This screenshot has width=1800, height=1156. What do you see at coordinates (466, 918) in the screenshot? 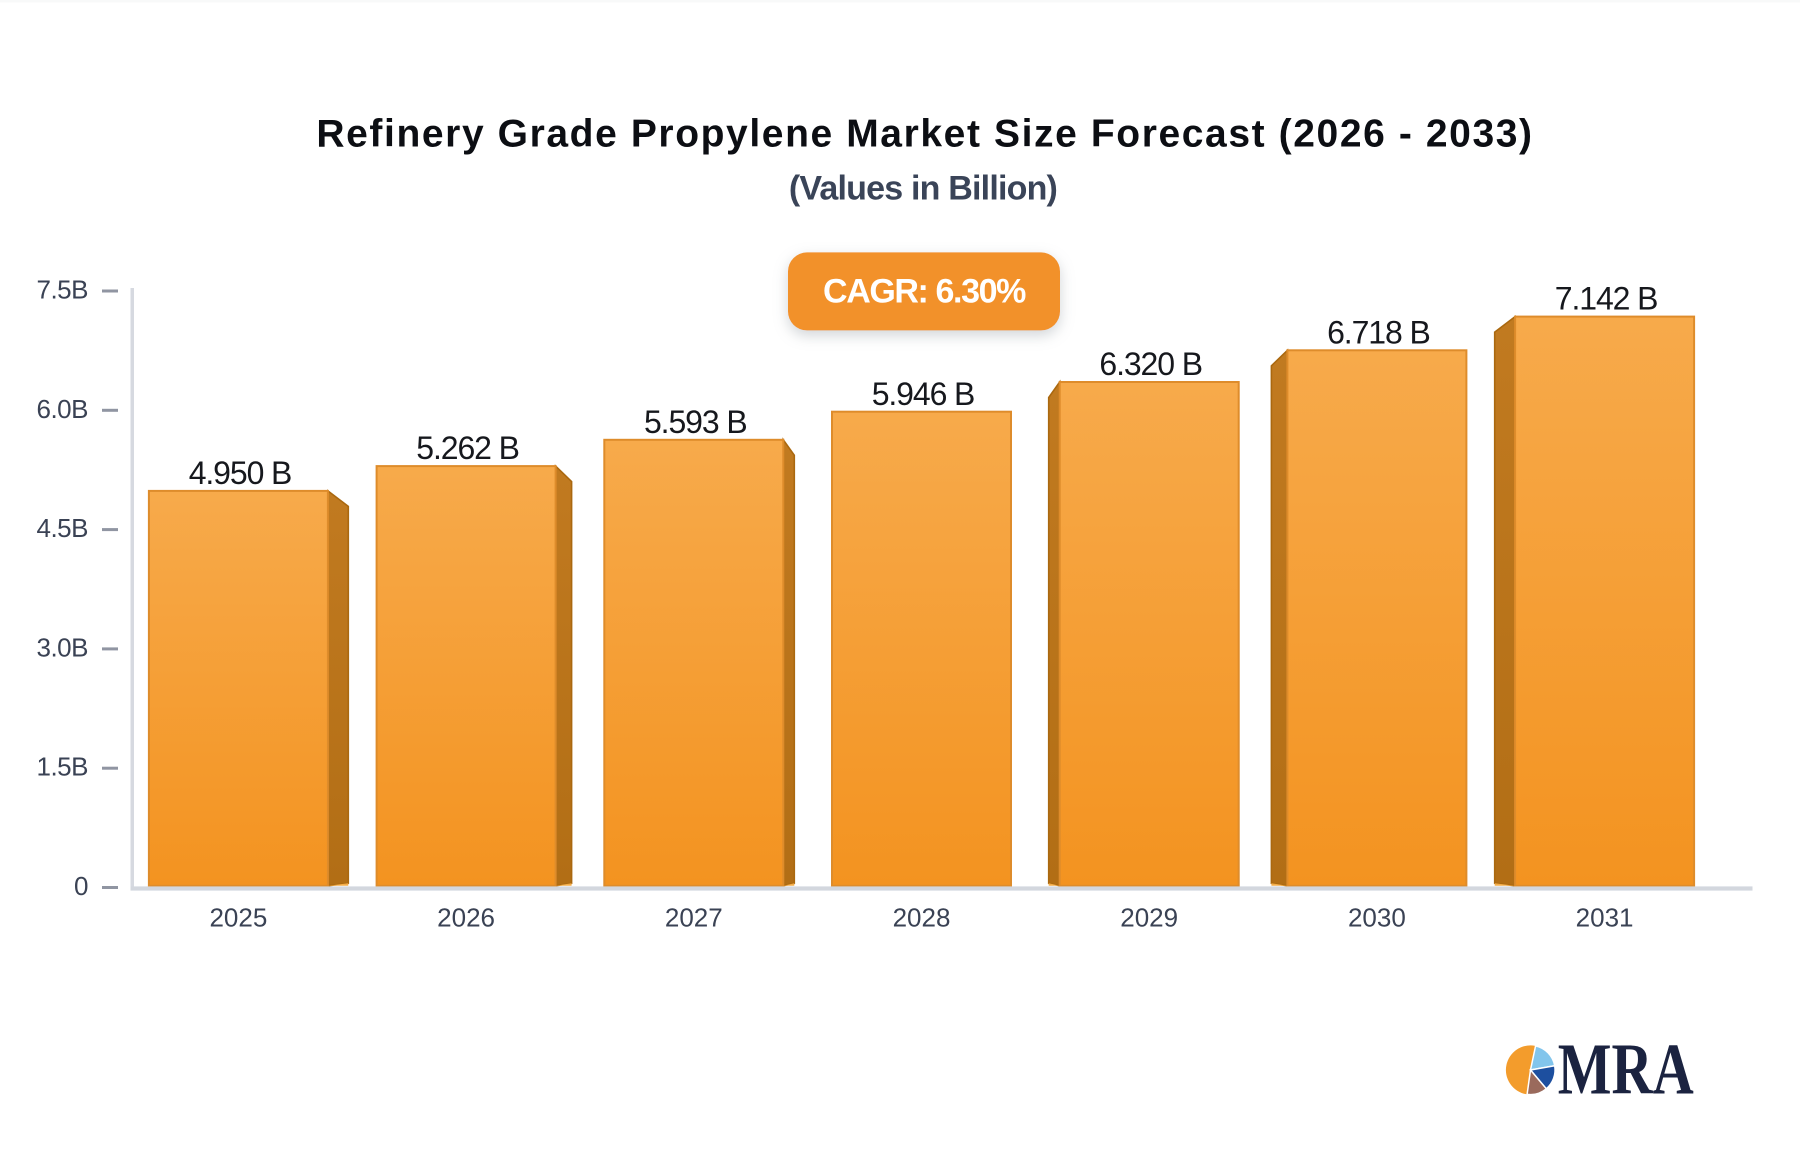
I see `svg-text: 2026` at bounding box center [466, 918].